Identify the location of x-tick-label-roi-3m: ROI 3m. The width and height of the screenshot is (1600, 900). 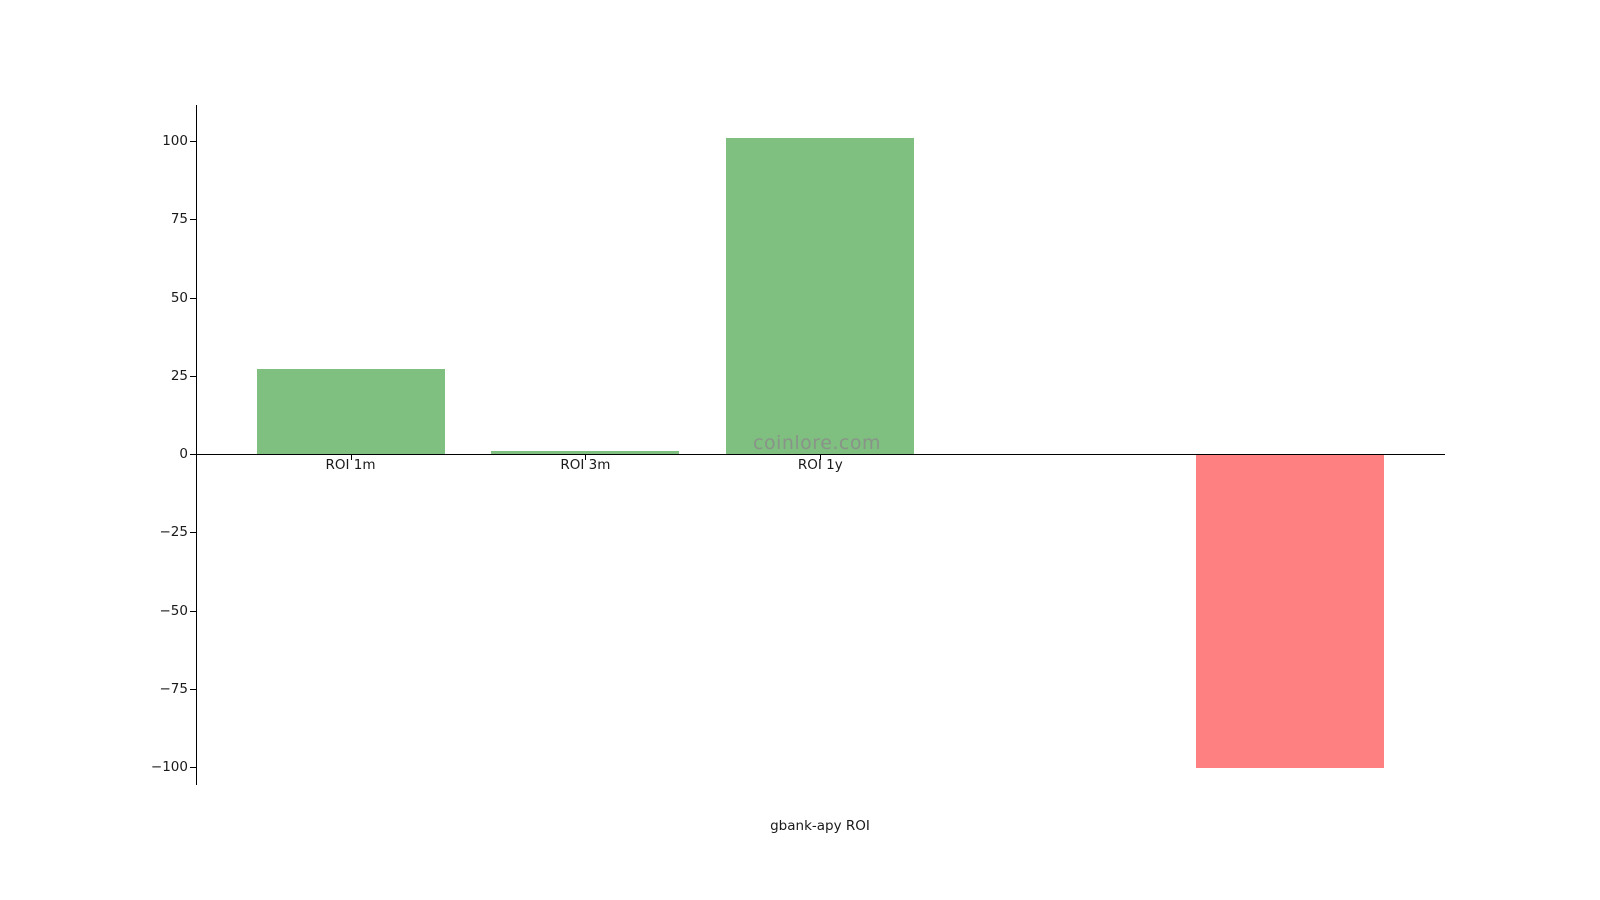
(585, 465).